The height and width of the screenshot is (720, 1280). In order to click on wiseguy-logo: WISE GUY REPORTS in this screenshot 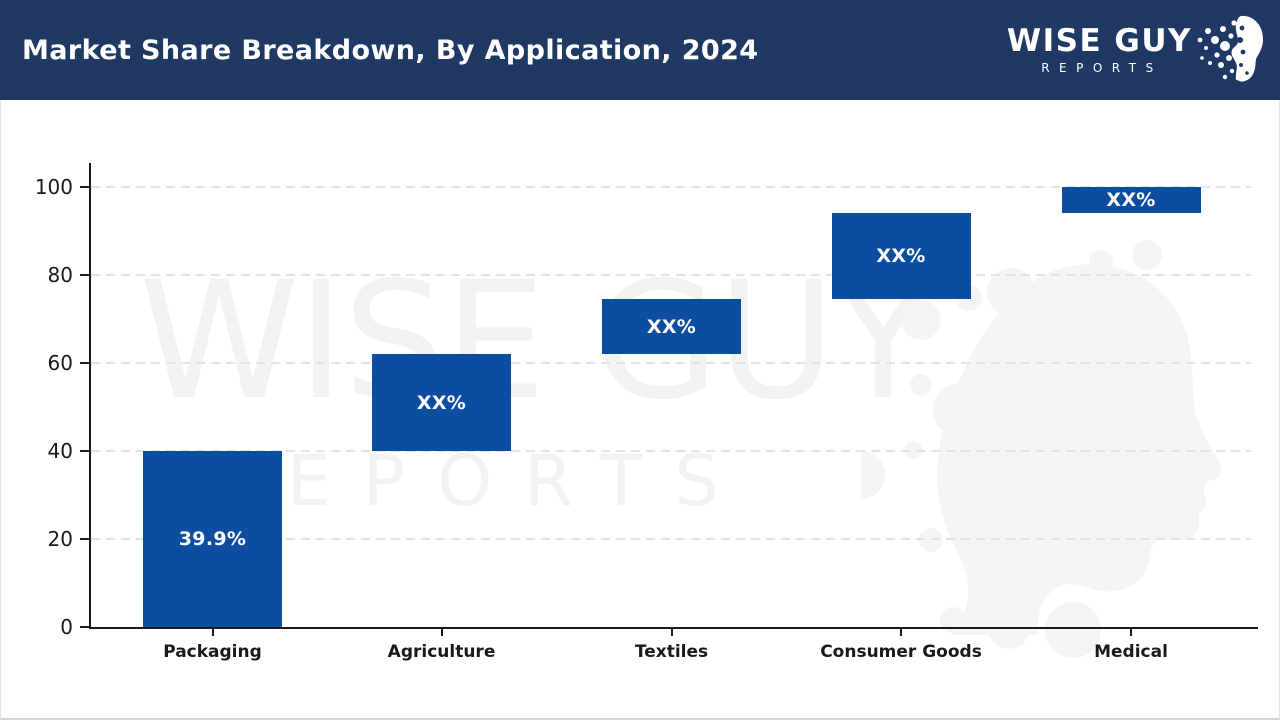, I will do `click(1136, 50)`.